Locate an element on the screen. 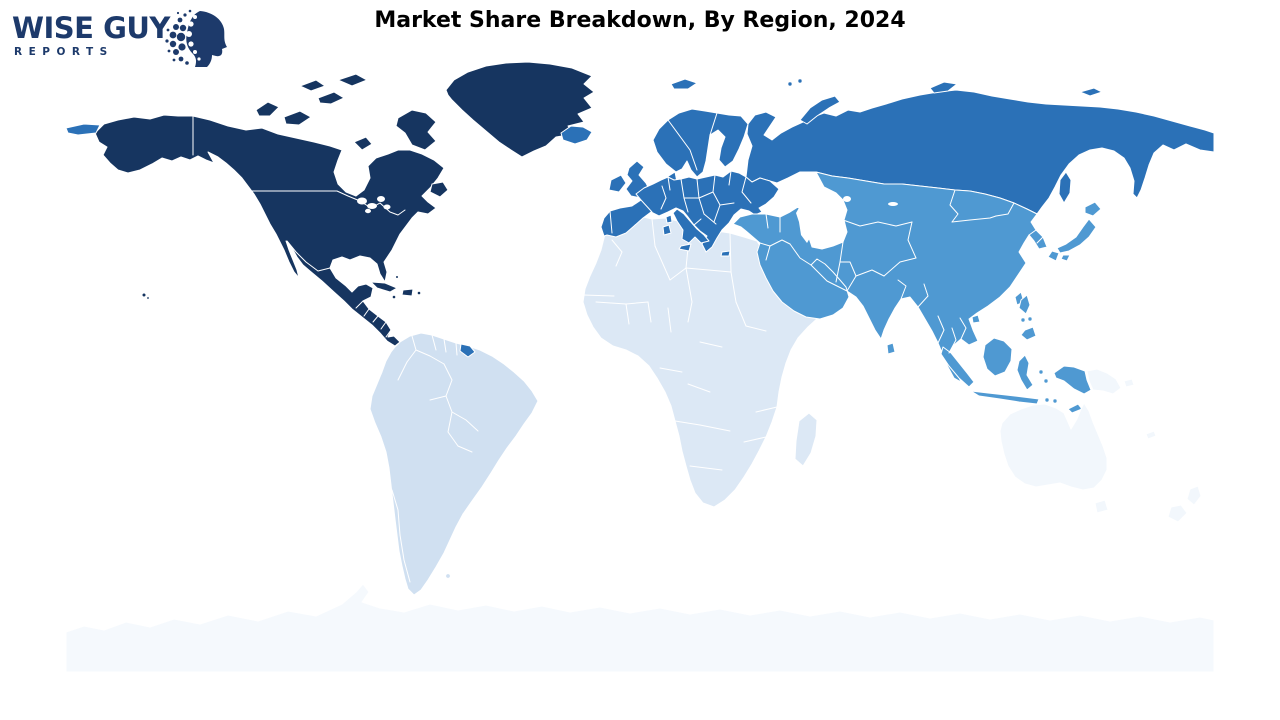 This screenshot has height=720, width=1280. corsica is located at coordinates (669, 219).